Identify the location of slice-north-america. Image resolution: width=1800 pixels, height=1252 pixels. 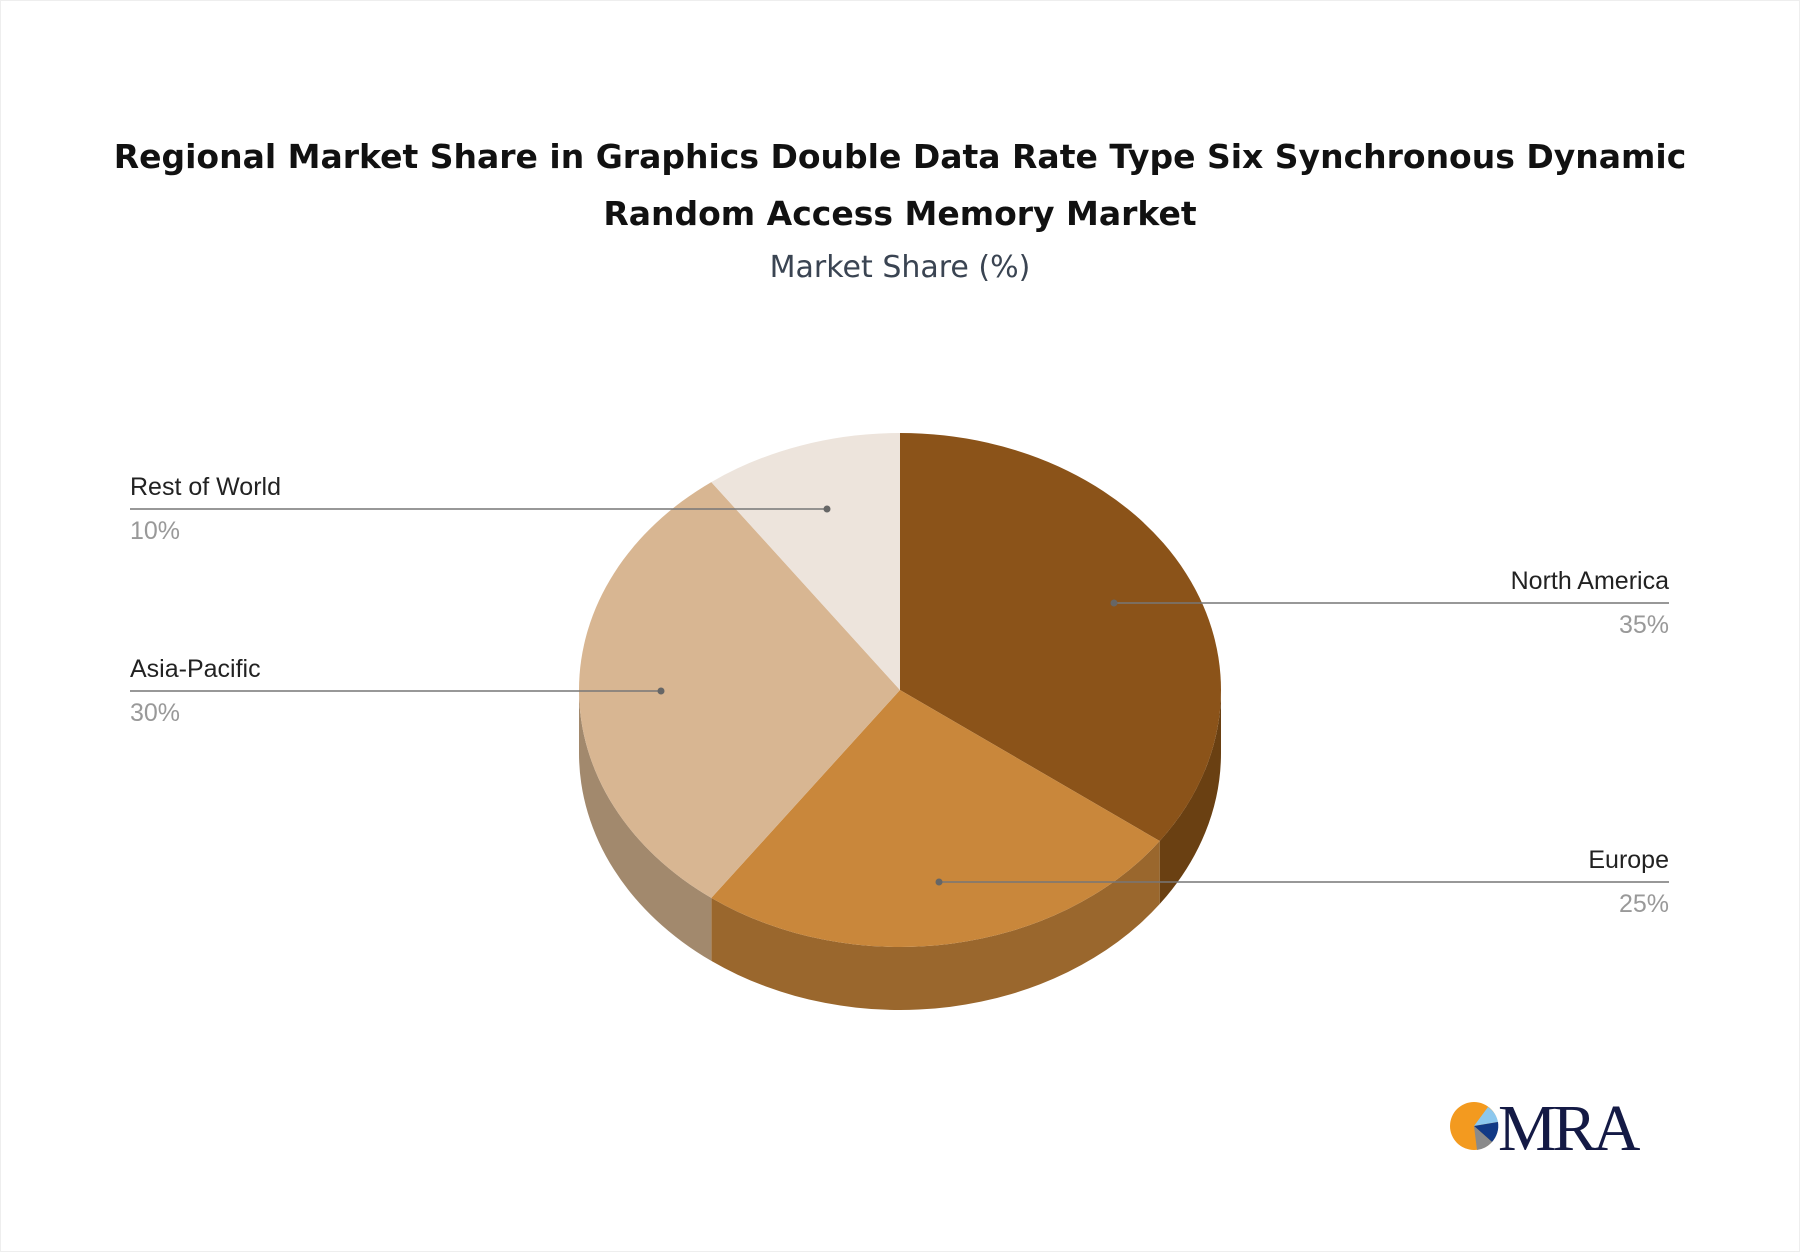
(1060, 637).